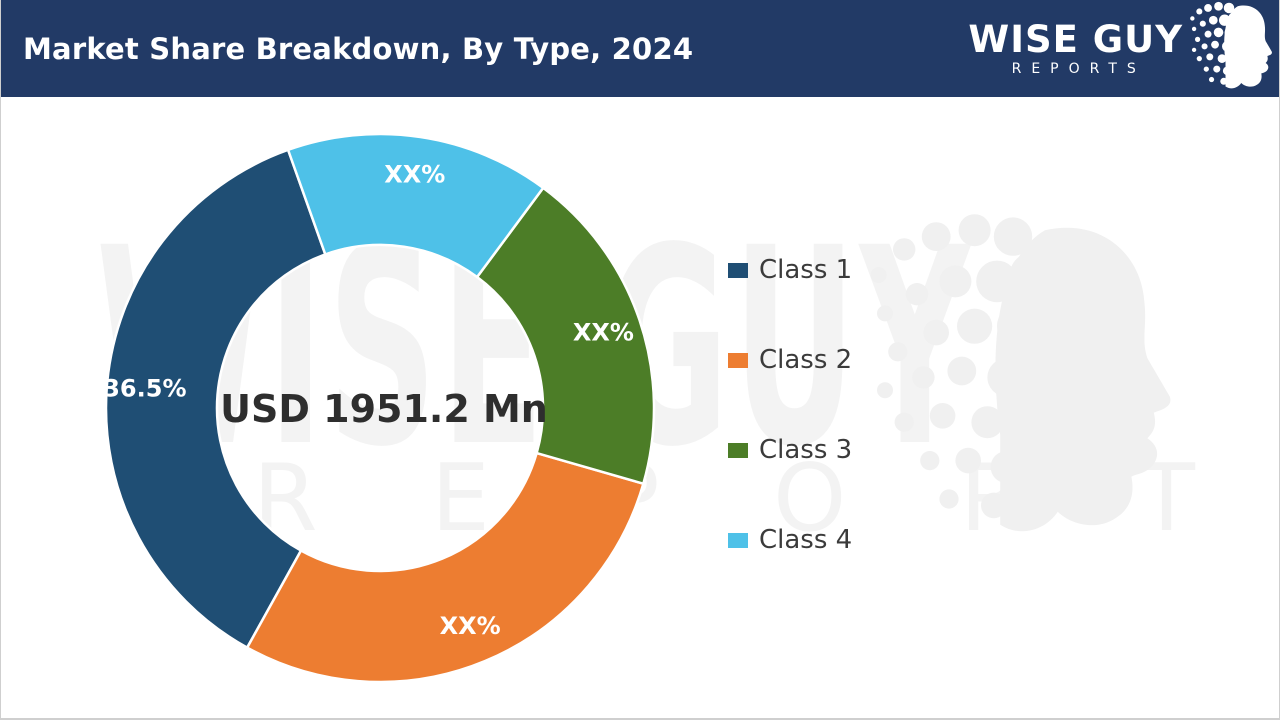  I want to click on center-value-label: USD 1951.2 Mn, so click(384, 409).